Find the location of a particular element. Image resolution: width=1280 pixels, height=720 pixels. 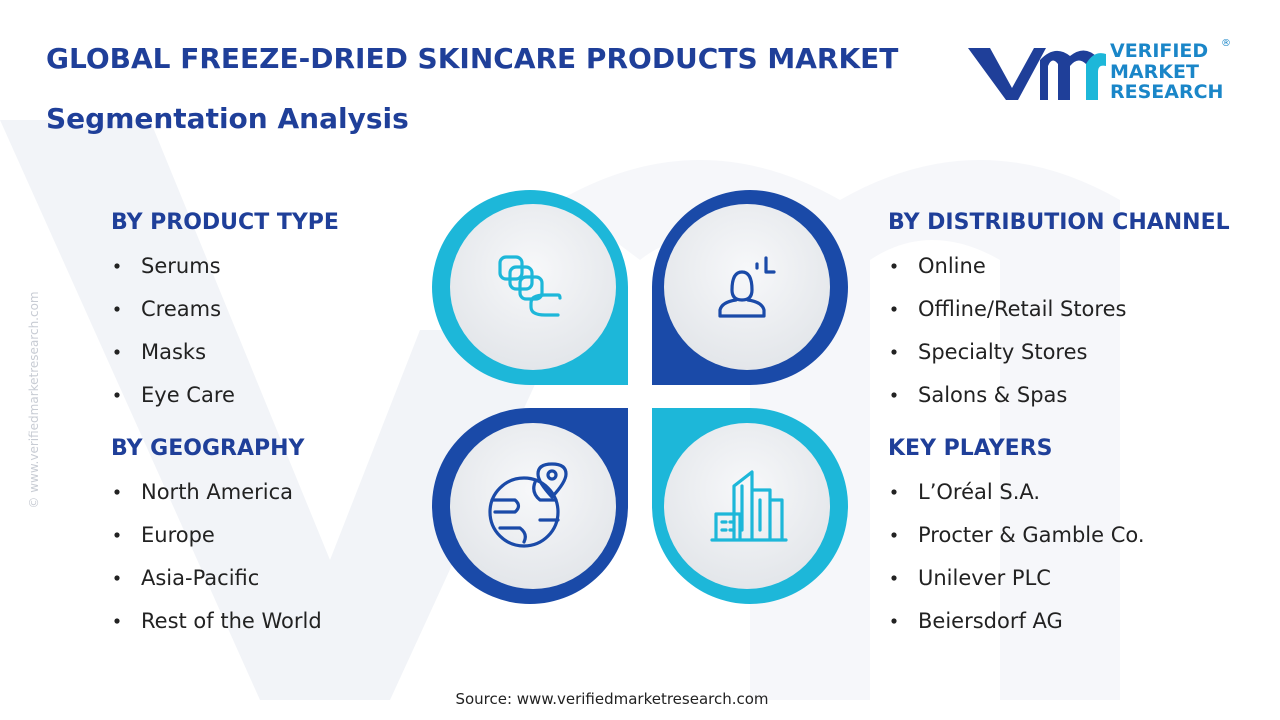

section-heading: BY GEOGRAPHY is located at coordinates (208, 448).